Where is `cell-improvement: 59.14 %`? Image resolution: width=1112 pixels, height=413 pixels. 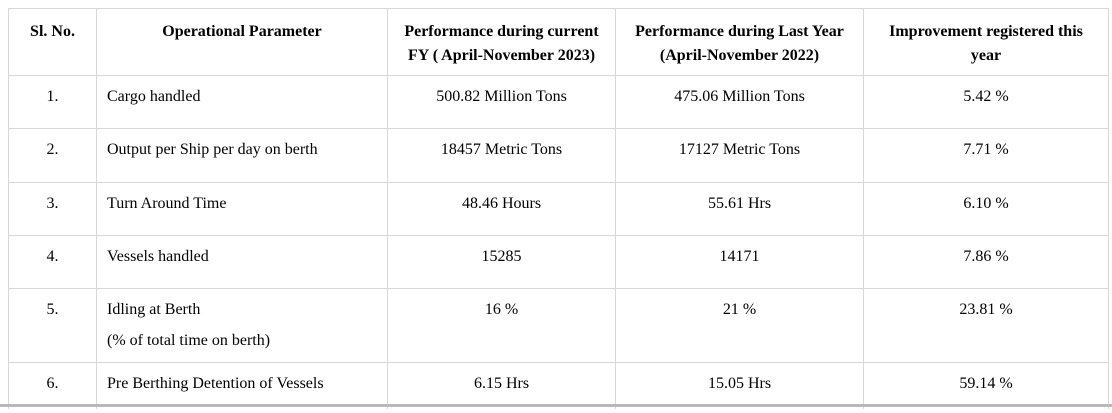
cell-improvement: 59.14 % is located at coordinates (986, 385).